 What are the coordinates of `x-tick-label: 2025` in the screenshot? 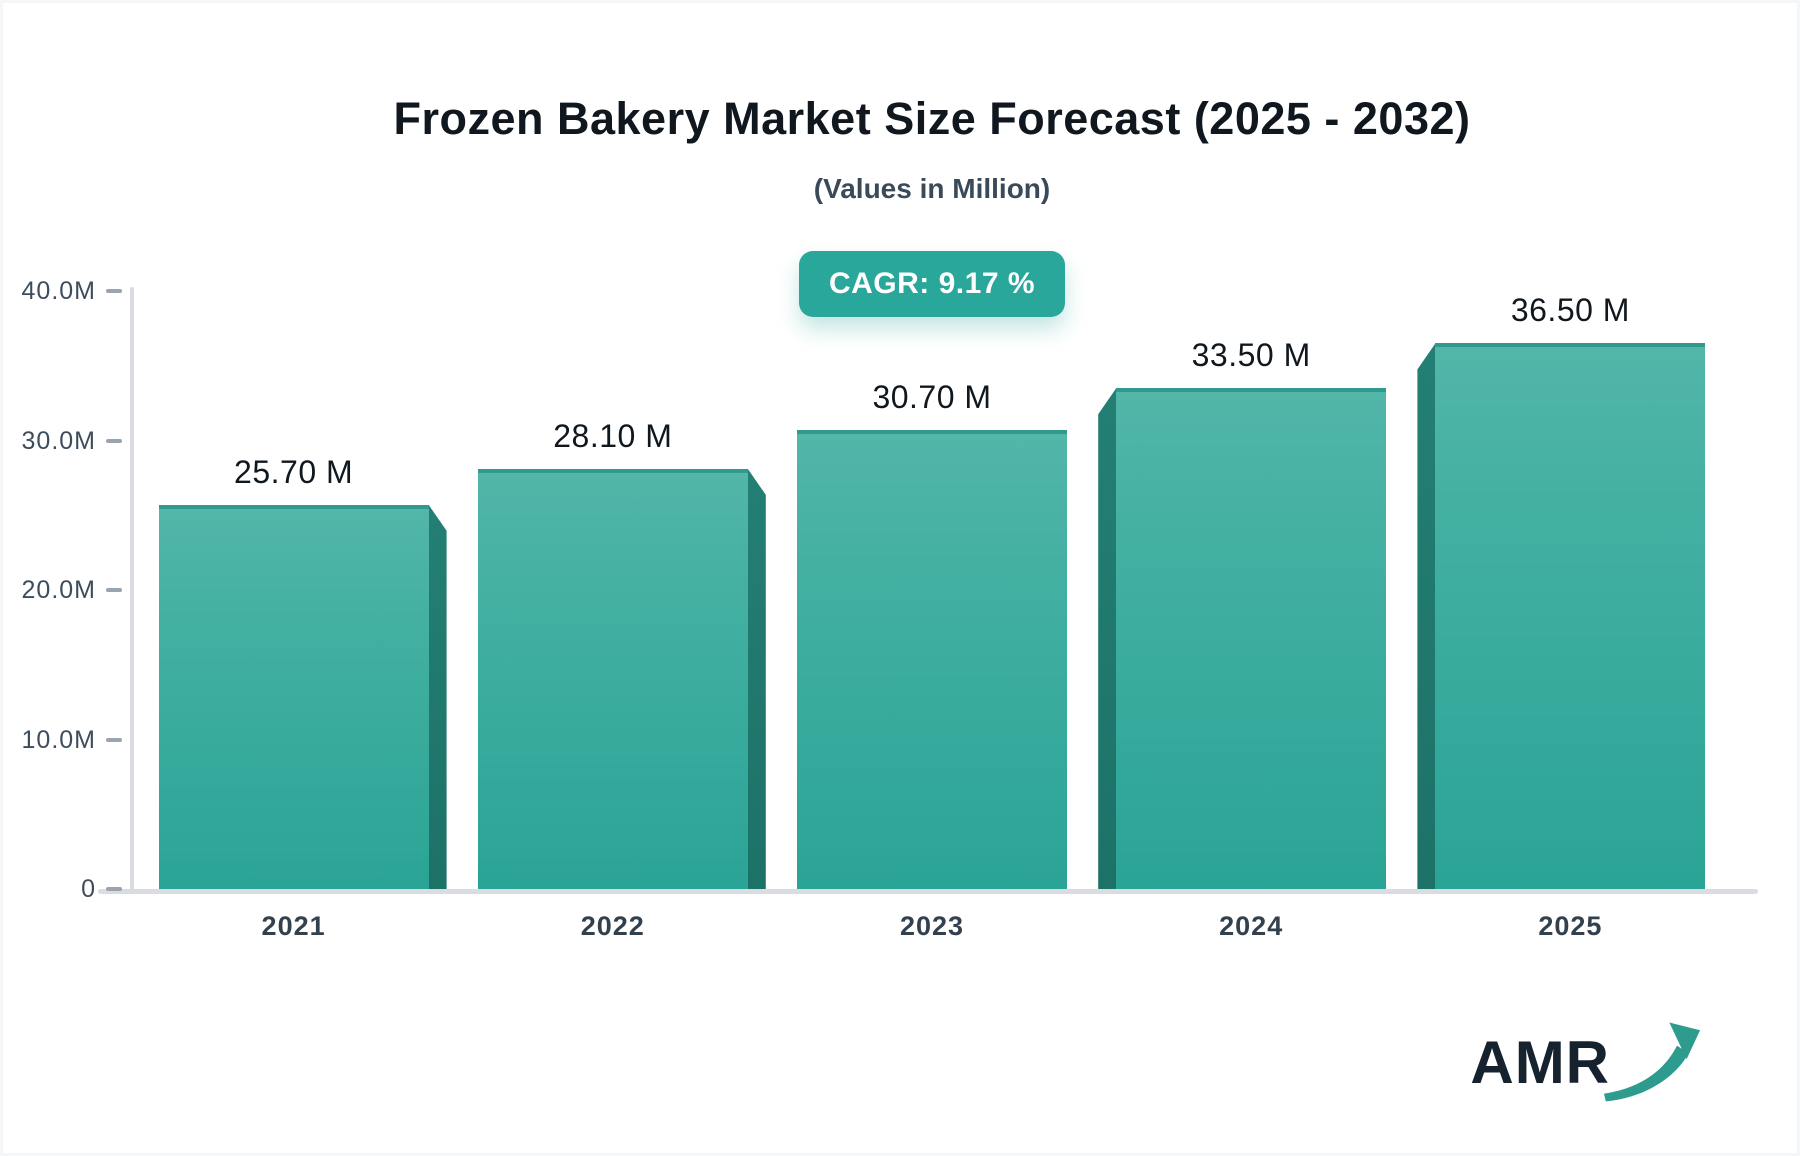 It's located at (1570, 926).